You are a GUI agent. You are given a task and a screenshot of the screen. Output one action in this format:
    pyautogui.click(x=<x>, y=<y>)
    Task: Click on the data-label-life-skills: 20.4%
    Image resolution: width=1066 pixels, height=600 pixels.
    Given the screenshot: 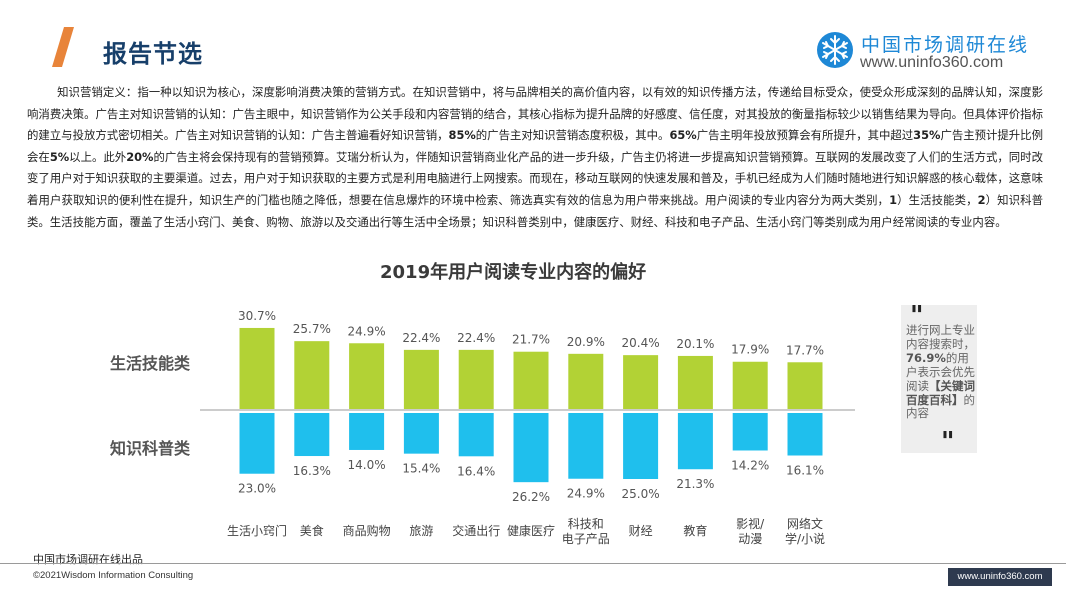 What is the action you would take?
    pyautogui.click(x=641, y=343)
    